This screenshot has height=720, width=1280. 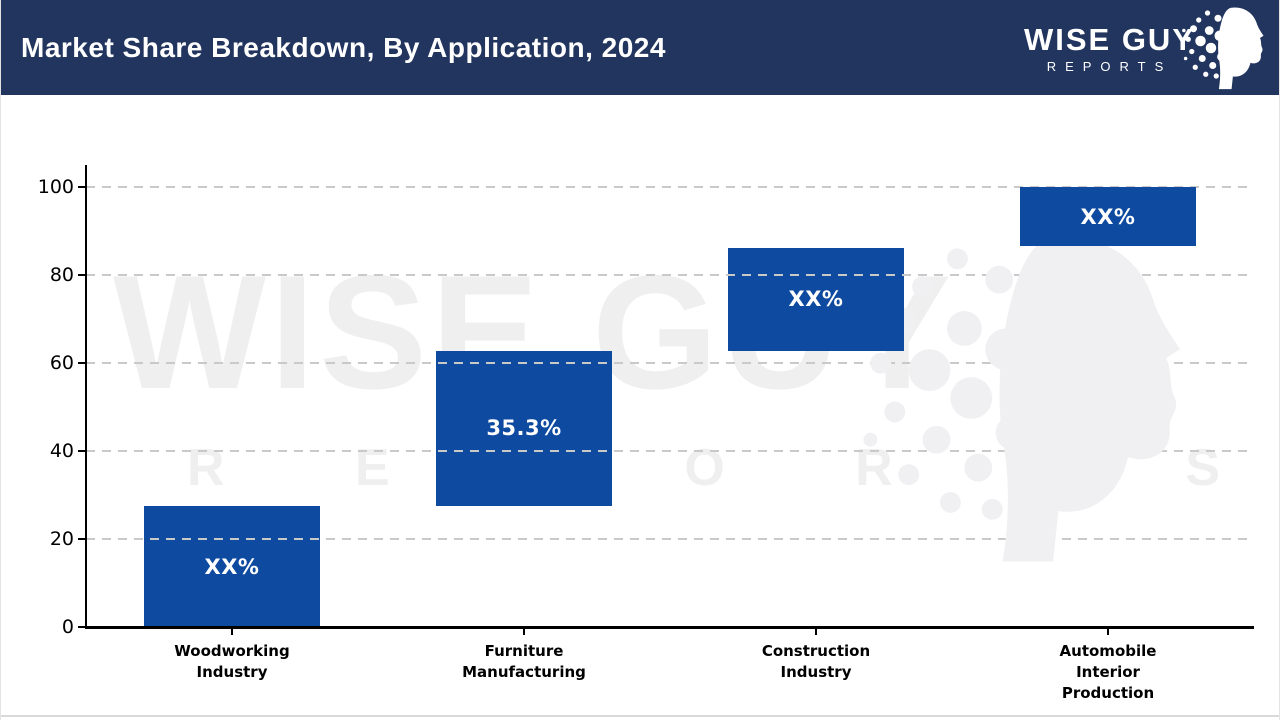 What do you see at coordinates (86, 396) in the screenshot?
I see `y-axis-line` at bounding box center [86, 396].